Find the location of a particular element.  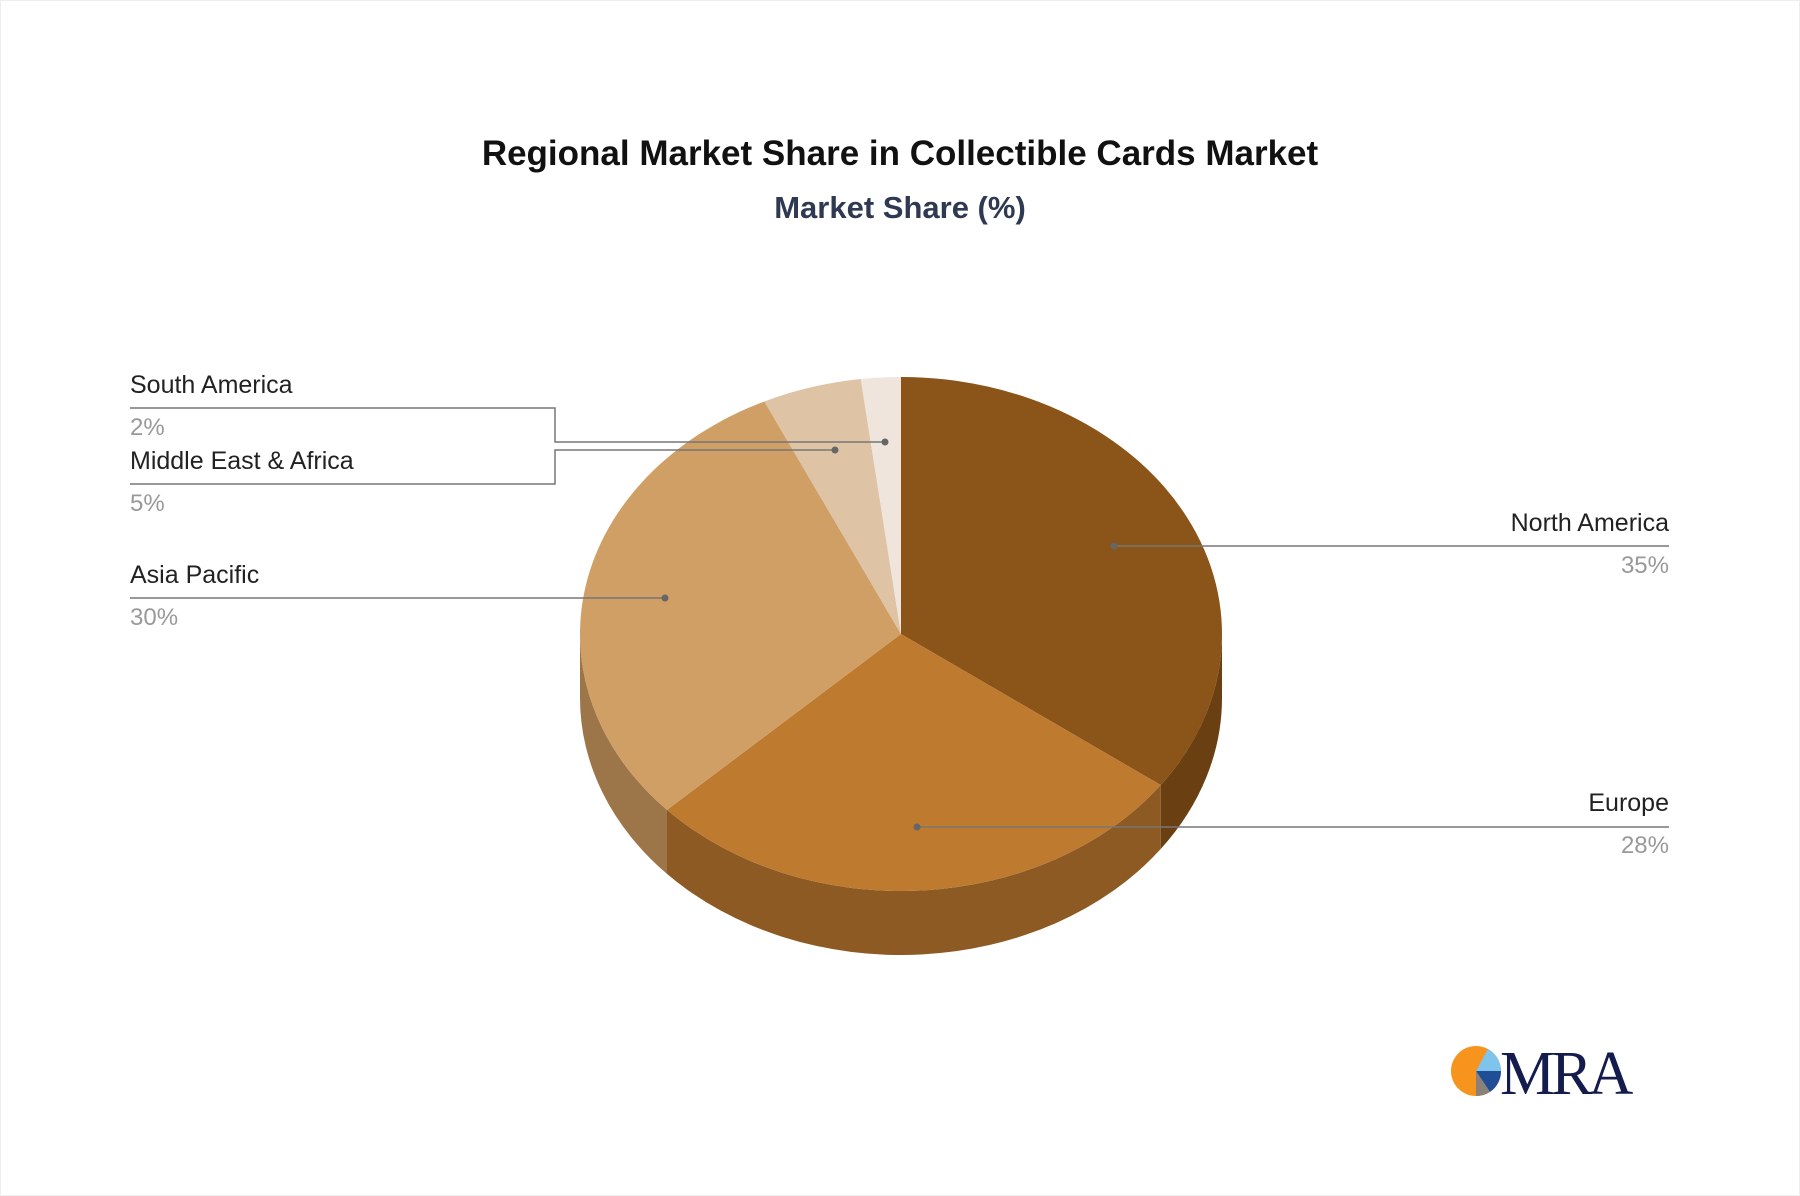

label-asia-pacific: Asia Pacific is located at coordinates (195, 575).